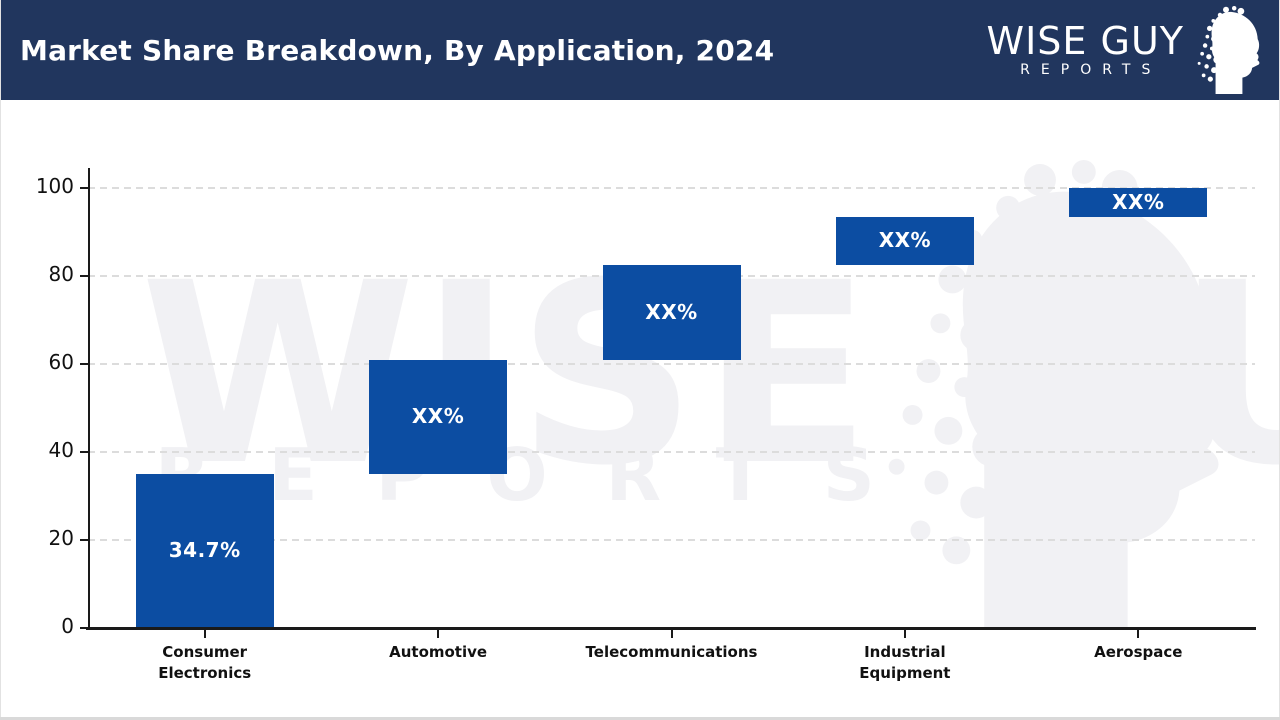  Describe the element at coordinates (89, 398) in the screenshot. I see `y-axis-line` at that location.